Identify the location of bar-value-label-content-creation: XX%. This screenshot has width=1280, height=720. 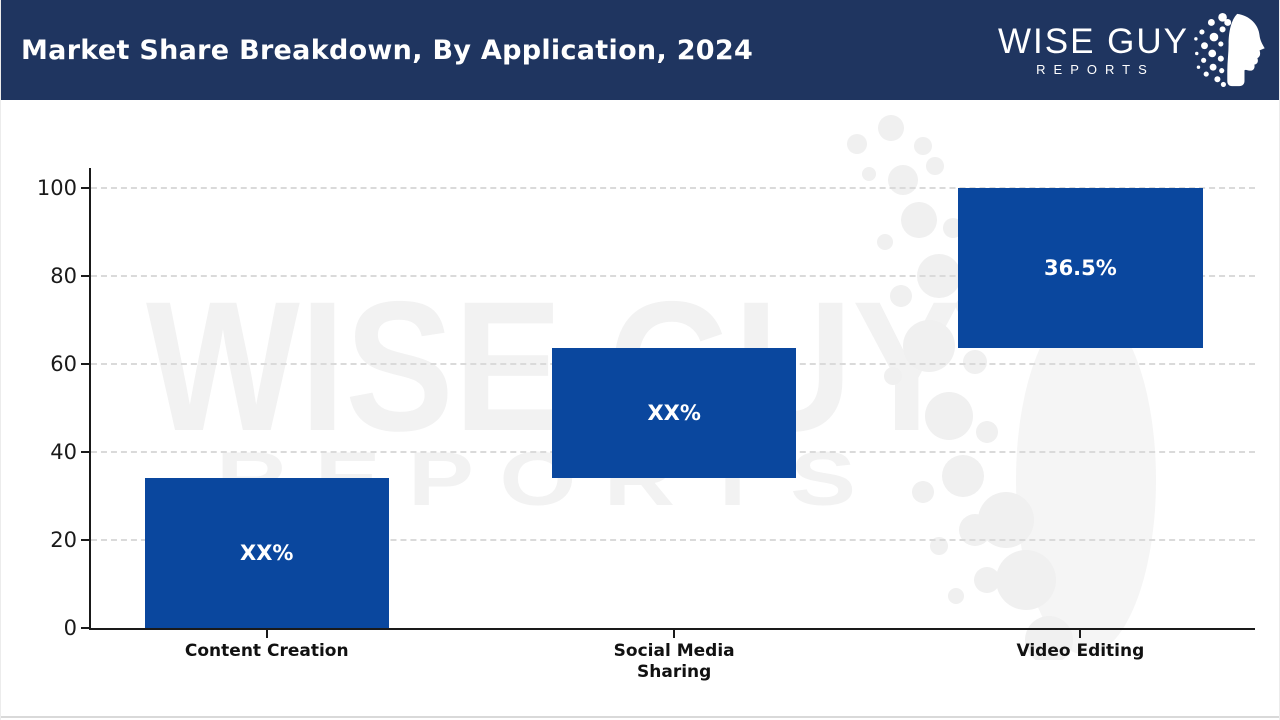
(267, 553).